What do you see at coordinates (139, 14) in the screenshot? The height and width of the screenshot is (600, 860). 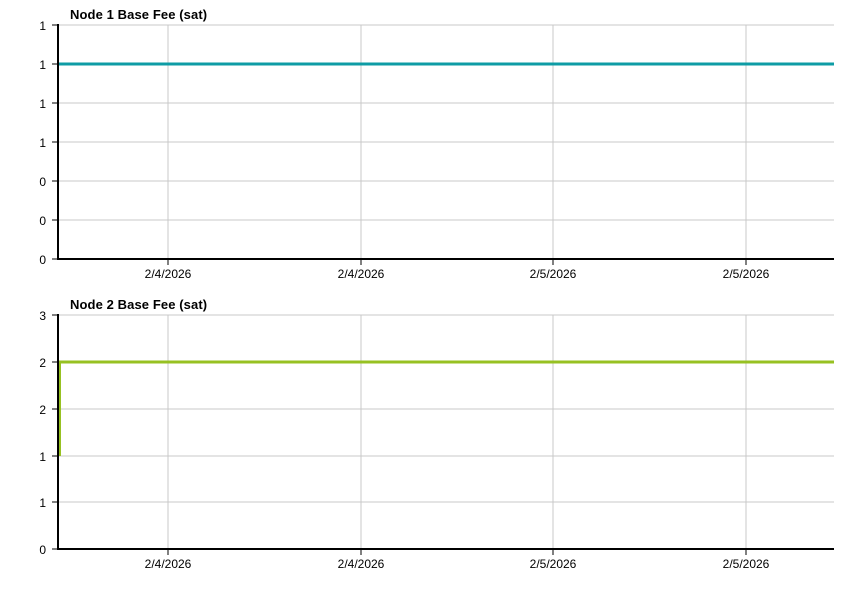 I see `chart-title-node-1: Node 1 Base Fee (sat)` at bounding box center [139, 14].